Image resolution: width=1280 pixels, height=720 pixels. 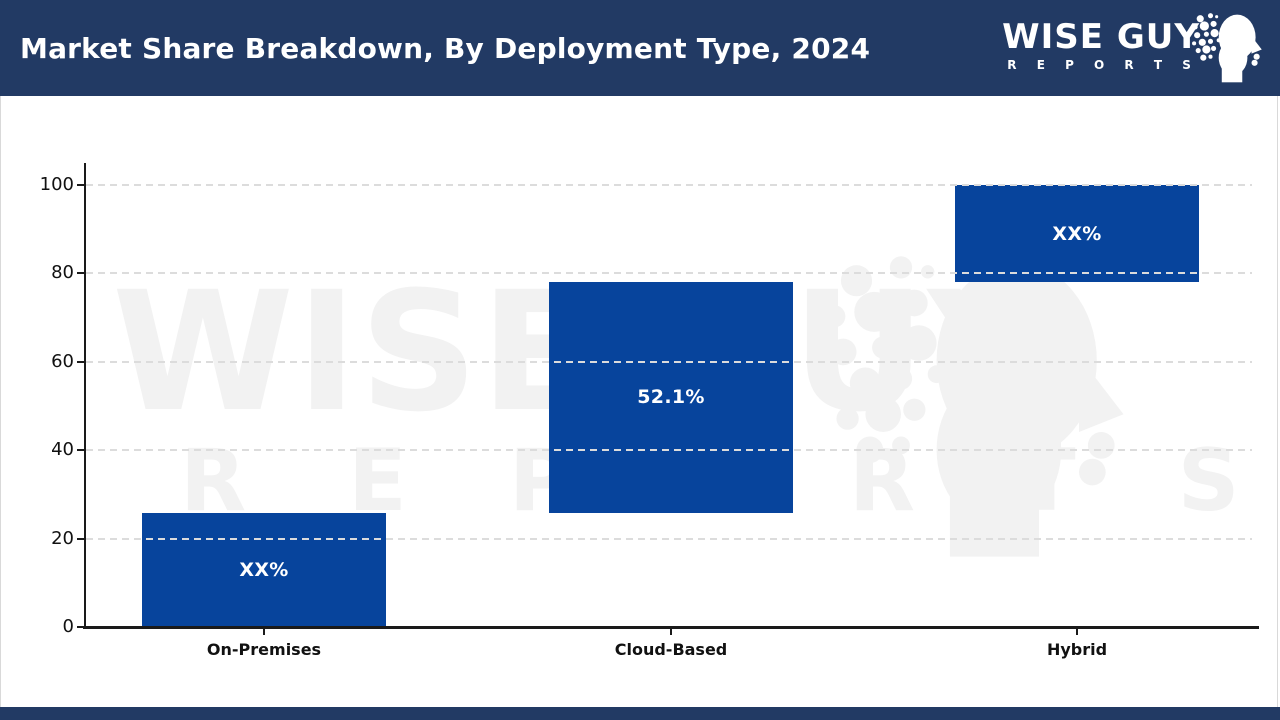 I want to click on x-axis-line, so click(x=671, y=627).